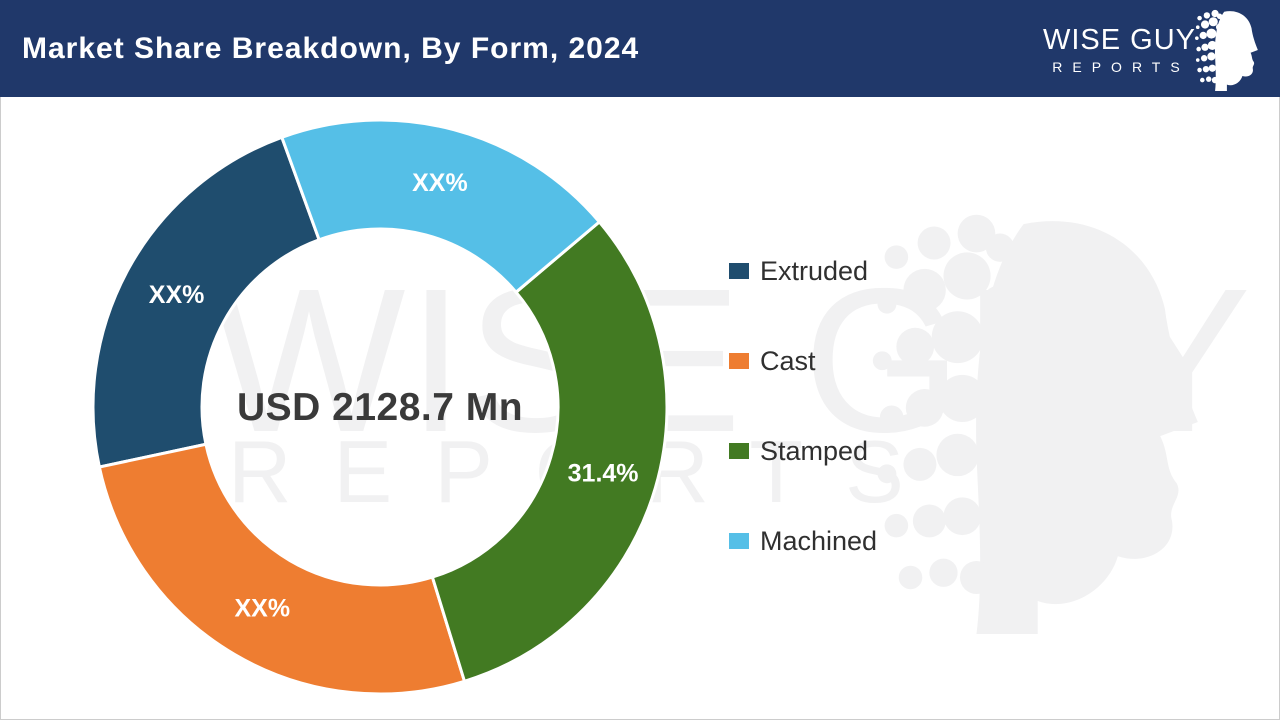 The image size is (1280, 720). Describe the element at coordinates (263, 608) in the screenshot. I see `slice-label-cast: XX%` at that location.